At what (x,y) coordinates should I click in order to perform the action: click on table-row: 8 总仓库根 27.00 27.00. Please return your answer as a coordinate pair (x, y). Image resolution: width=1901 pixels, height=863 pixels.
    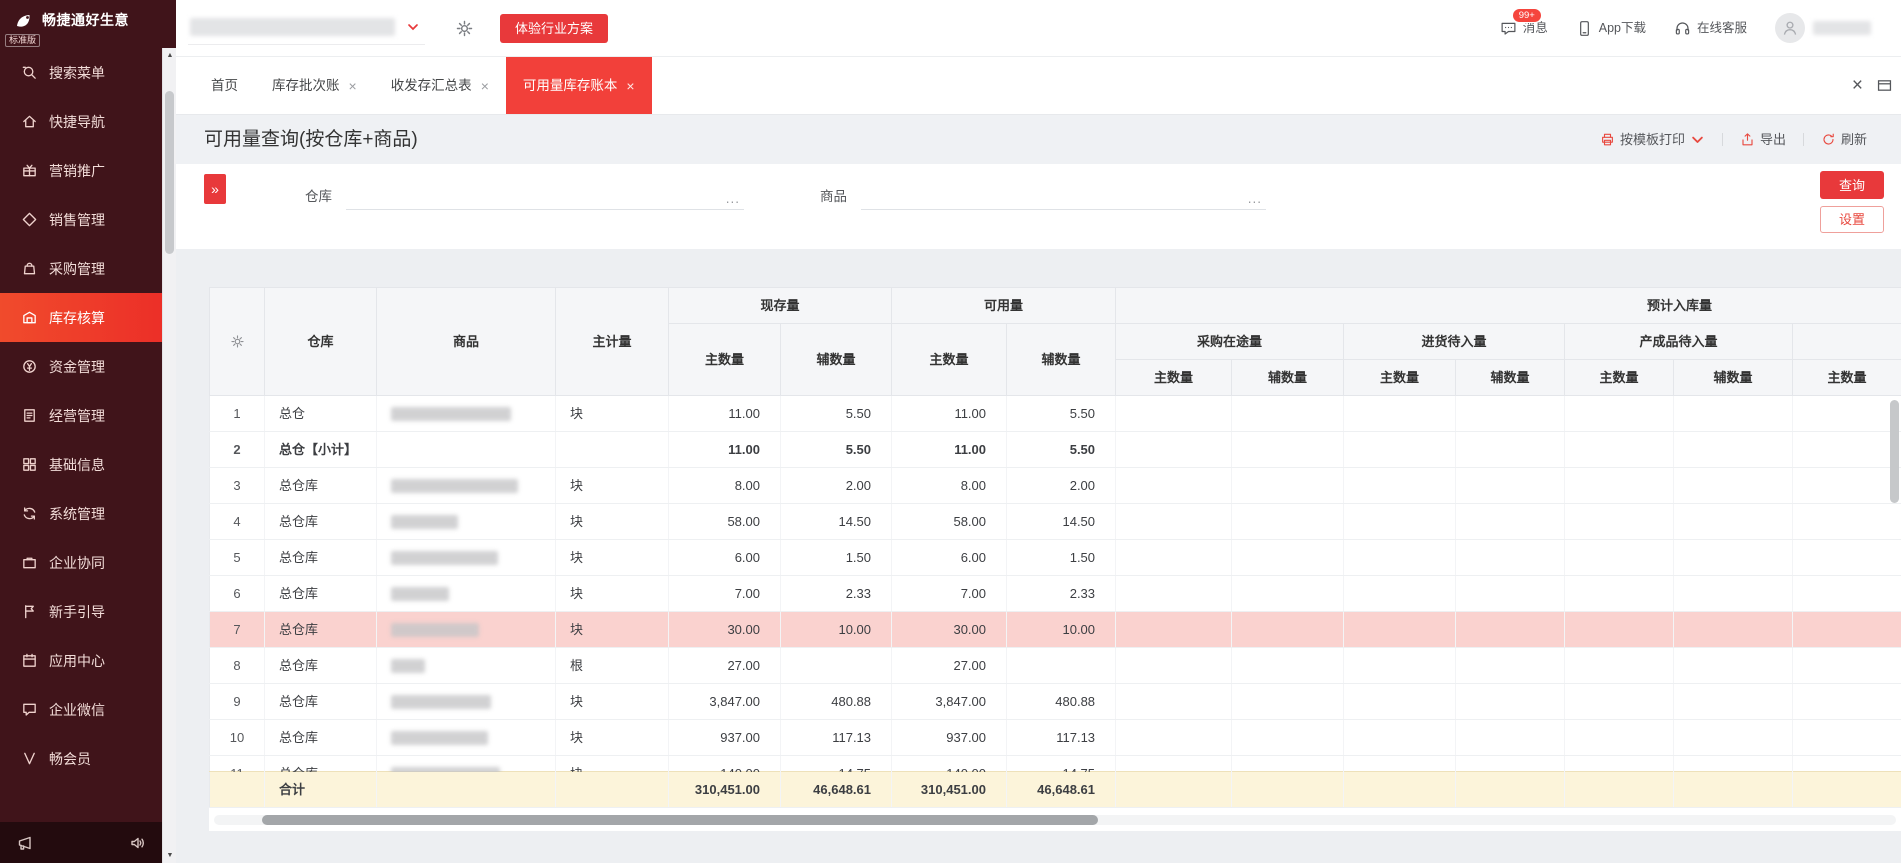
    Looking at the image, I should click on (1055, 665).